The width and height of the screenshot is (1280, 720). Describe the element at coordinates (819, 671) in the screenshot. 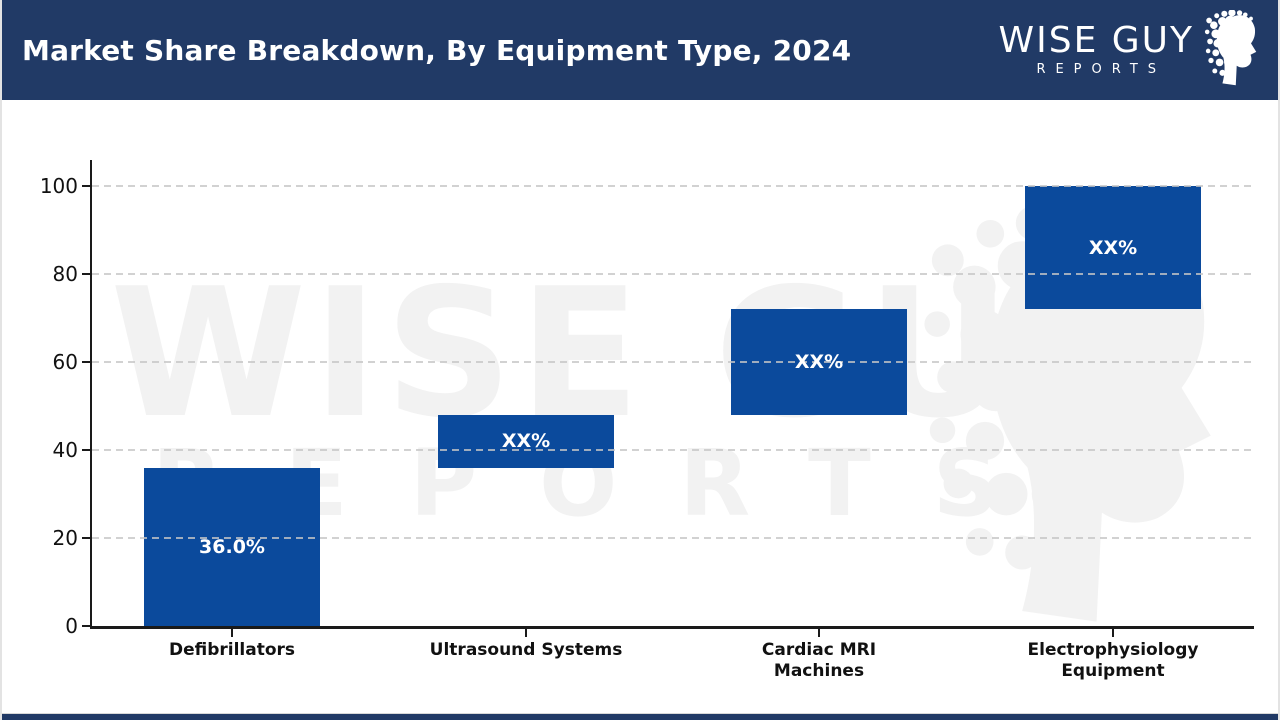

I see `x-category-label-line: Machines` at that location.